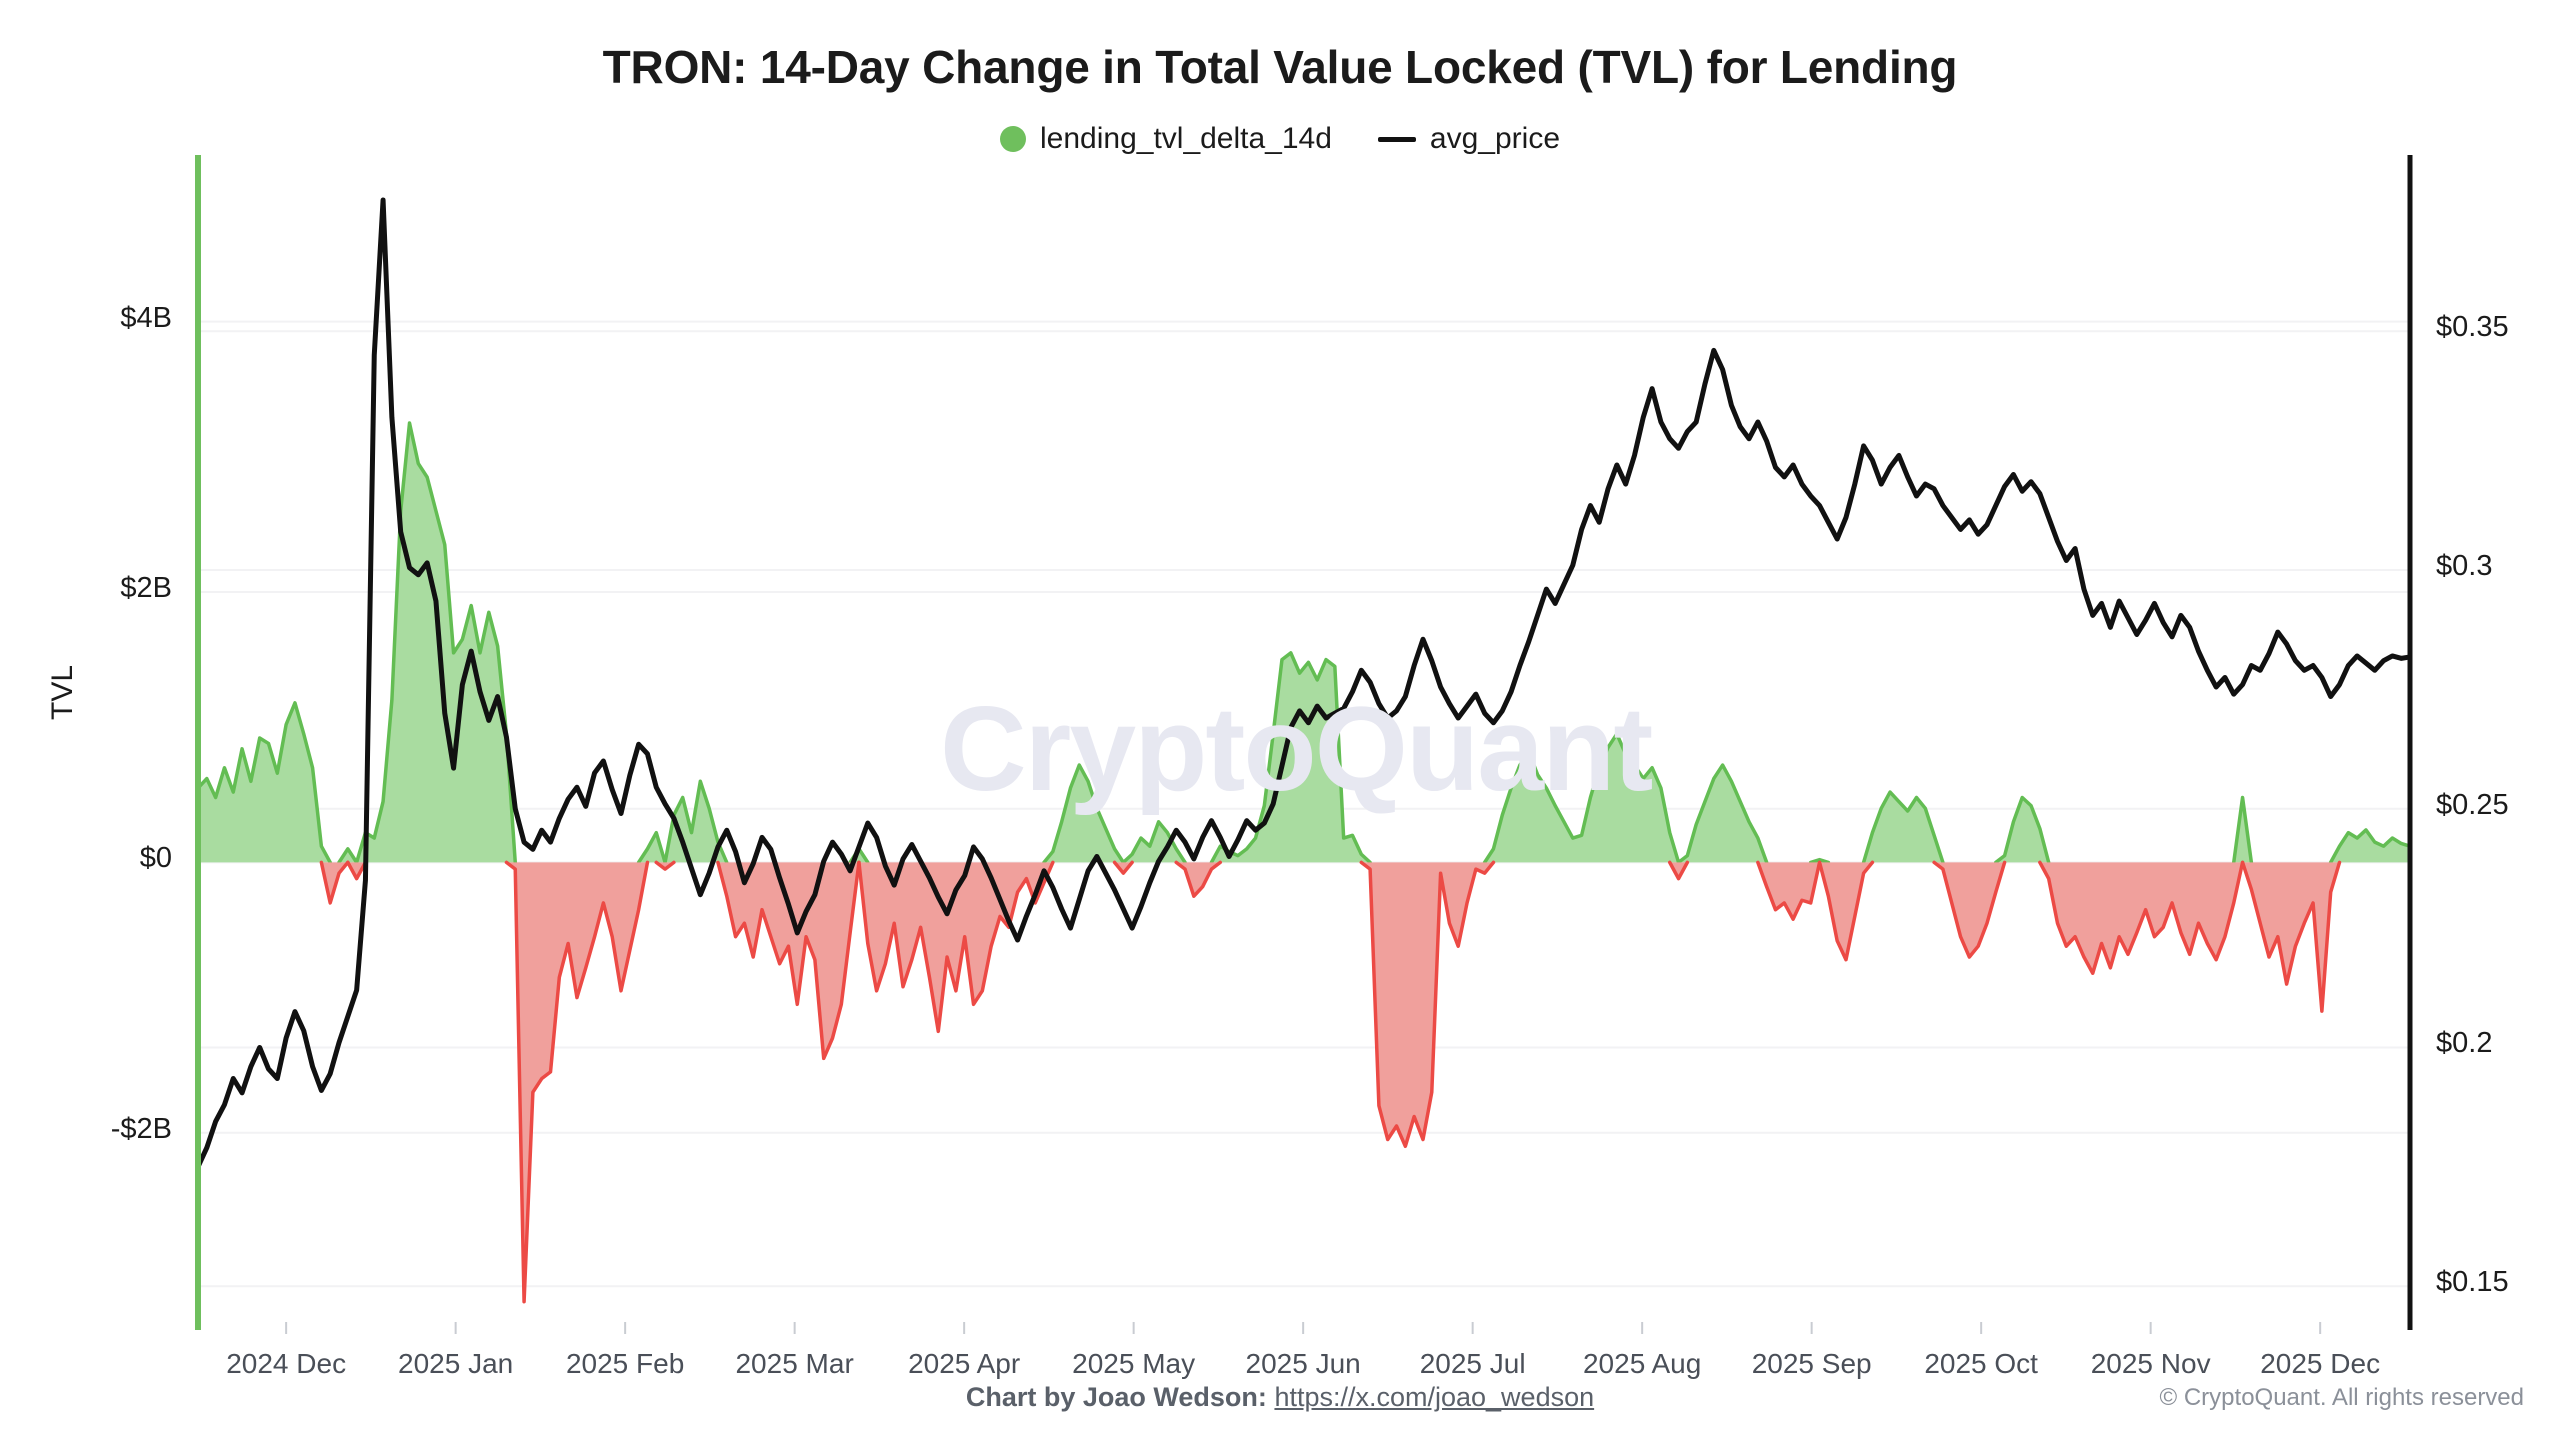 Image resolution: width=2560 pixels, height=1440 pixels. What do you see at coordinates (625, 1363) in the screenshot?
I see `x-tick-label: 2025 Feb` at bounding box center [625, 1363].